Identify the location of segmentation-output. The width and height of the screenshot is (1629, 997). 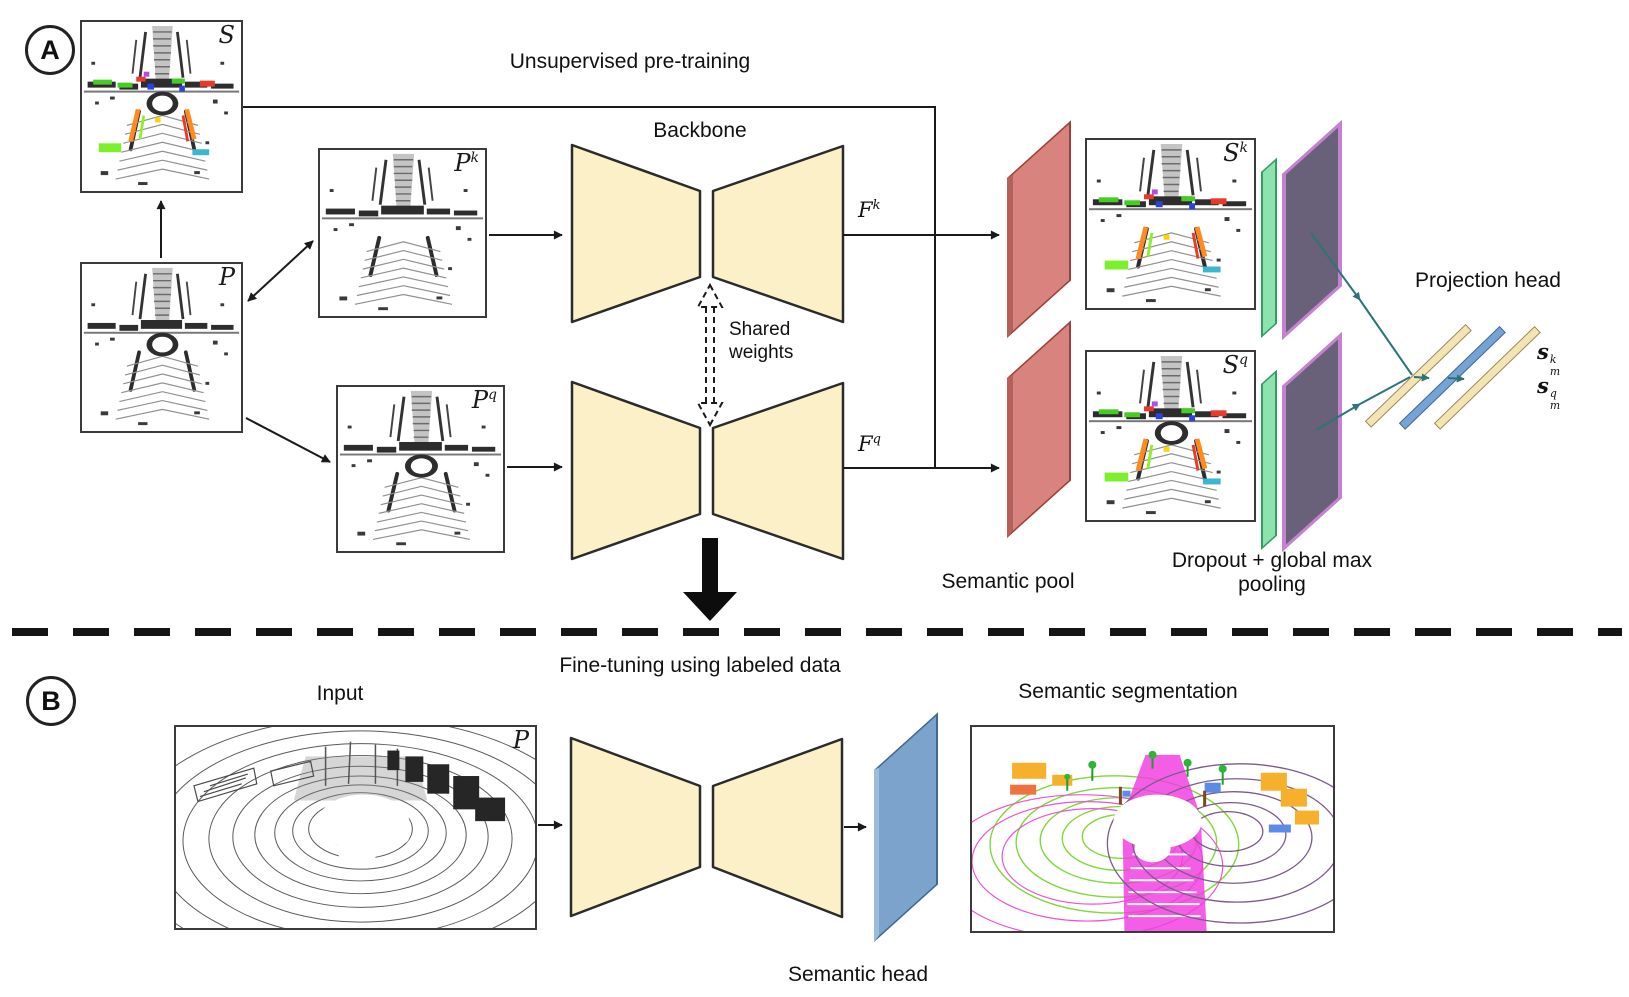
(1152, 829).